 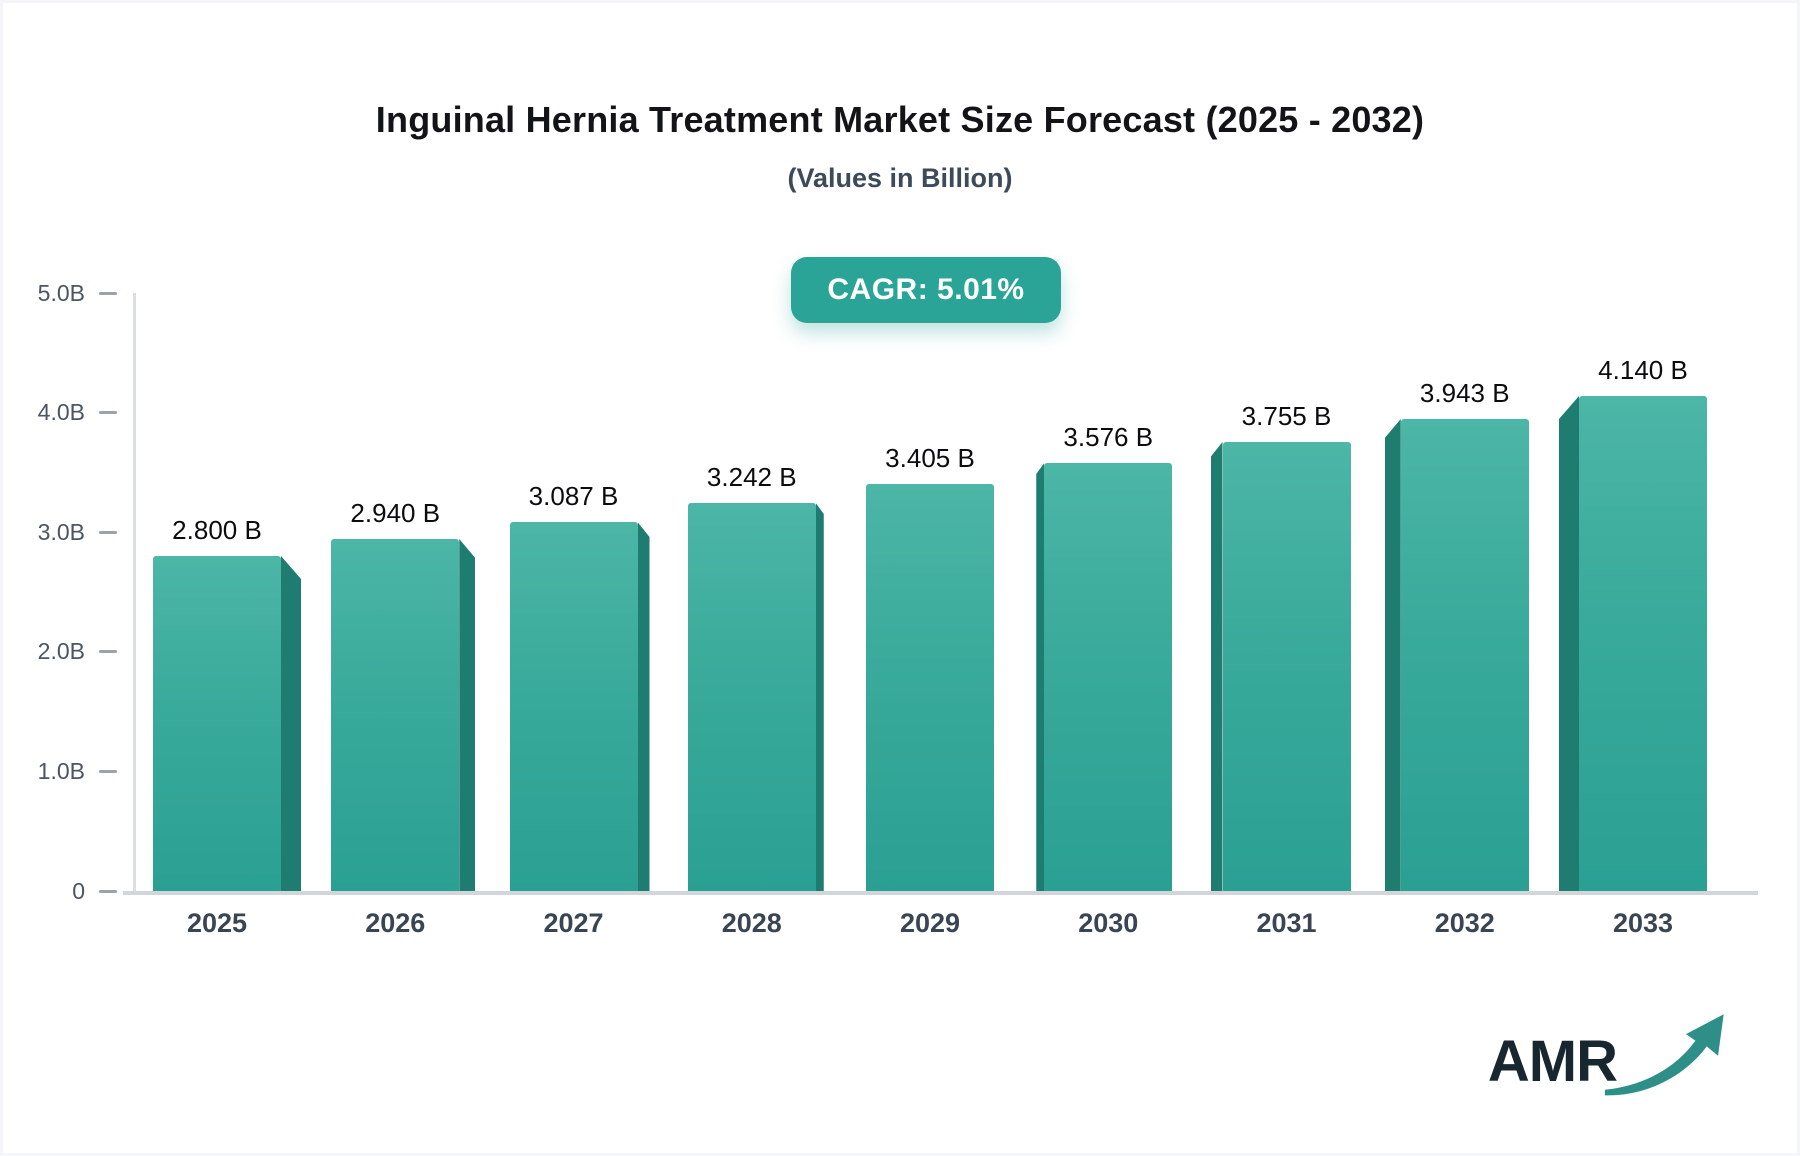 I want to click on bar-slot: 3.755 B, so click(x=1286, y=592).